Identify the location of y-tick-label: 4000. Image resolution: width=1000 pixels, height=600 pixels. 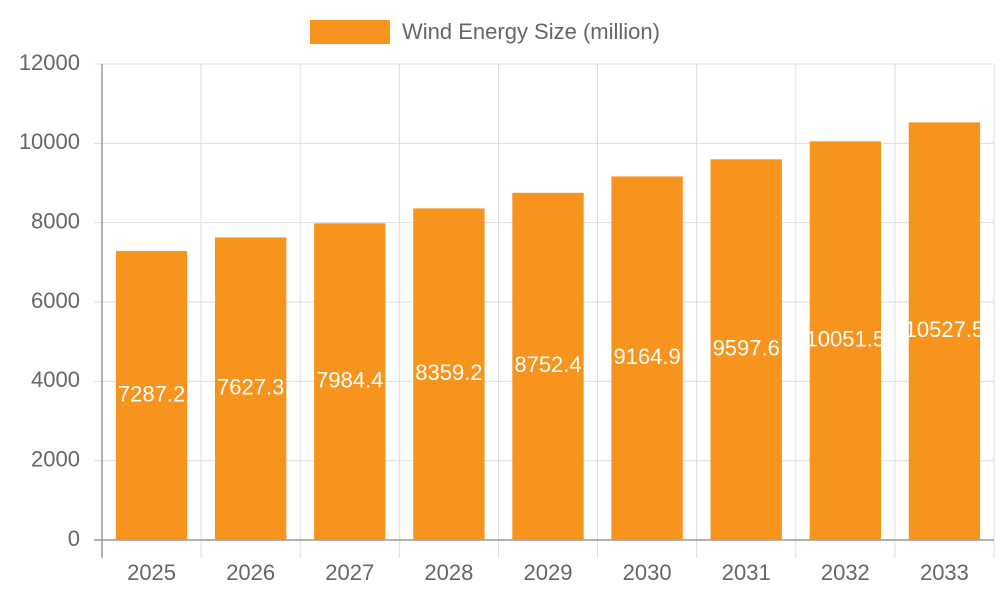
(55, 379).